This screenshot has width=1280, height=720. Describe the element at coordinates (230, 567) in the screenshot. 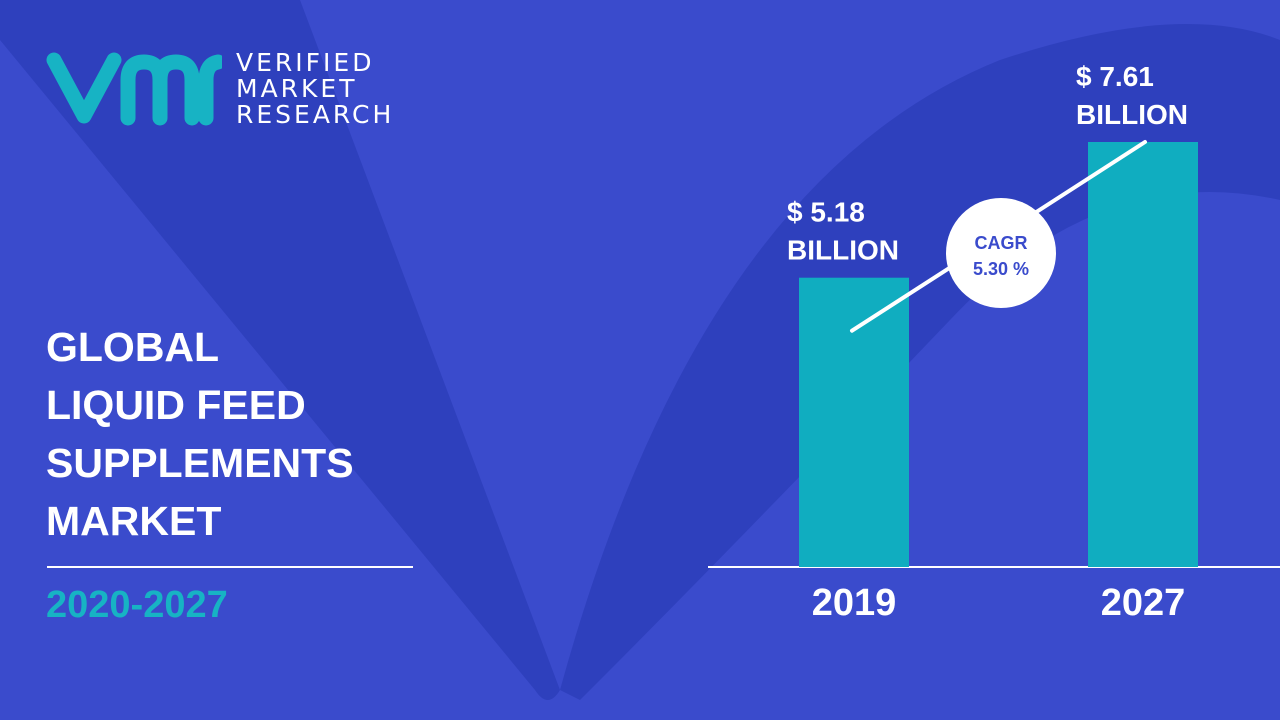

I see `title-divider` at that location.